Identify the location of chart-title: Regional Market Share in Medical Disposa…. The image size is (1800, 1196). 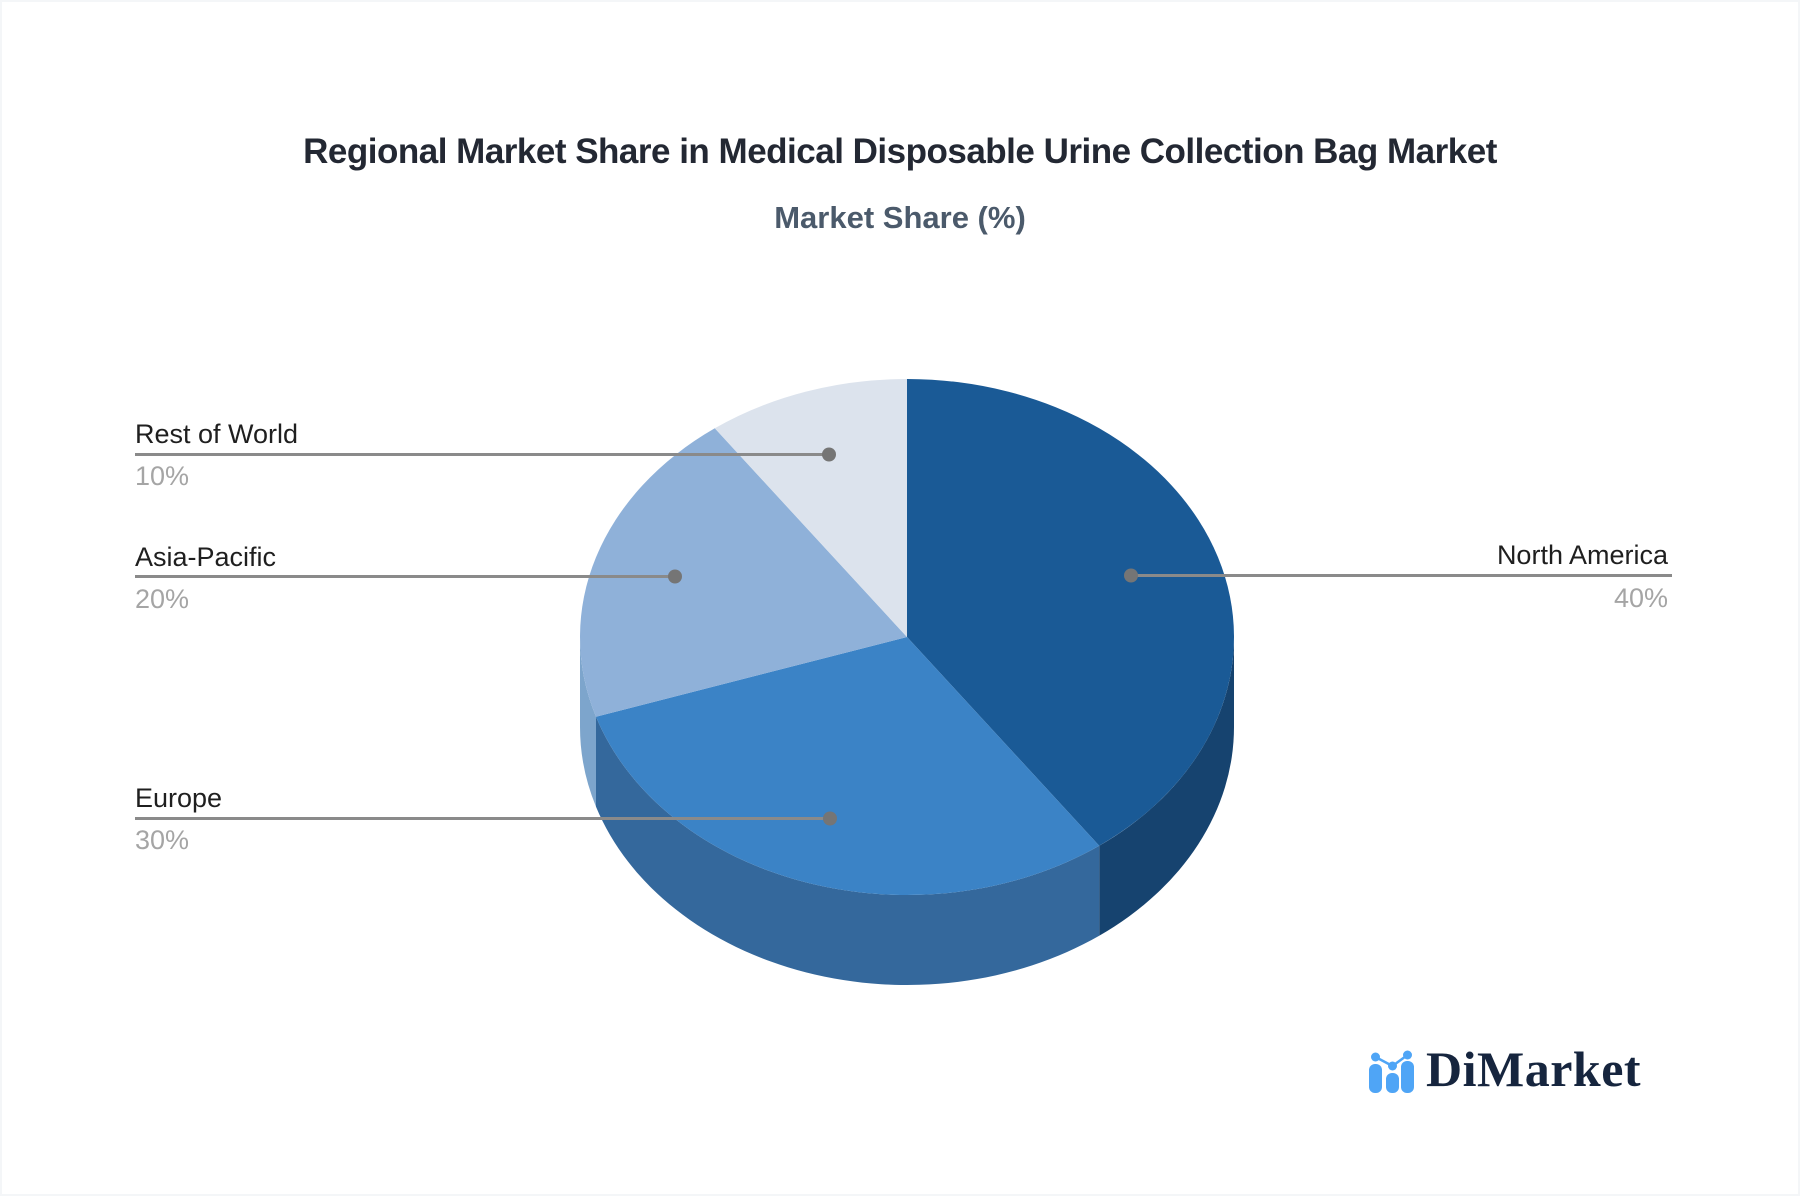
(900, 151).